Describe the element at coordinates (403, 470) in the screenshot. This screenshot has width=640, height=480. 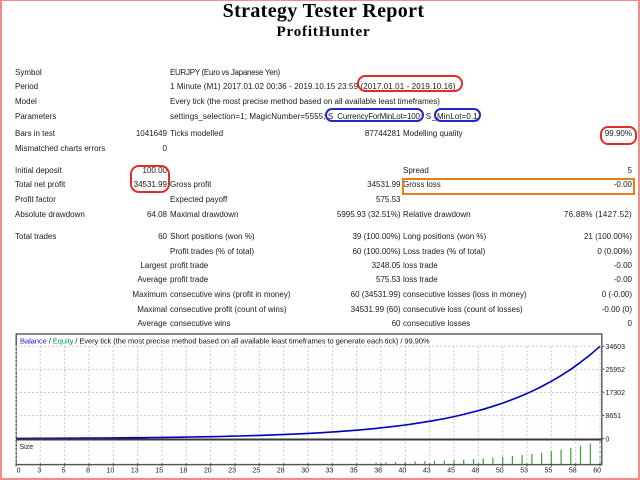
I see `svg-text: 40` at that location.